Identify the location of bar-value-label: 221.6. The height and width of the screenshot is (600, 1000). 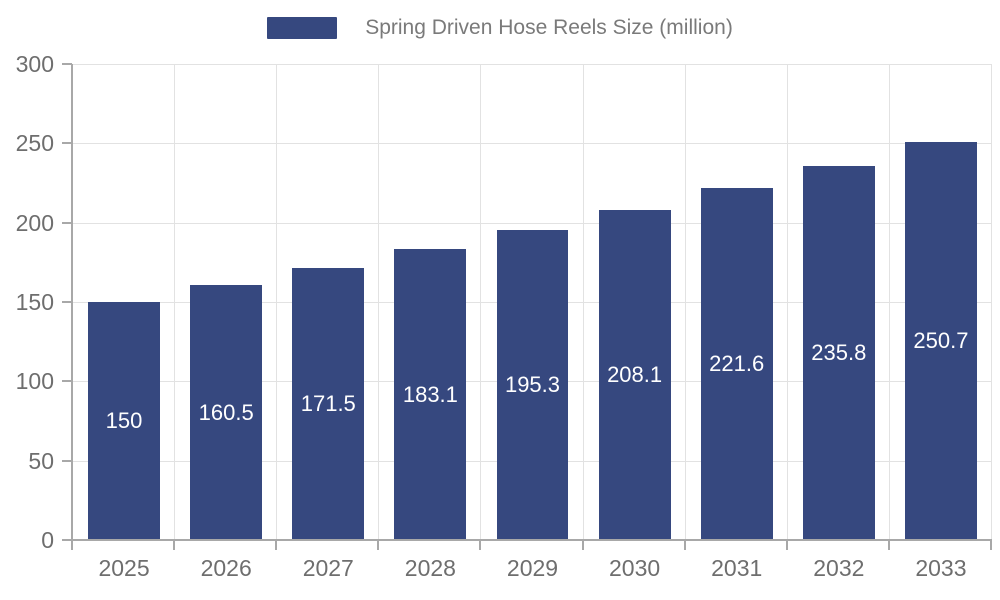
(737, 364).